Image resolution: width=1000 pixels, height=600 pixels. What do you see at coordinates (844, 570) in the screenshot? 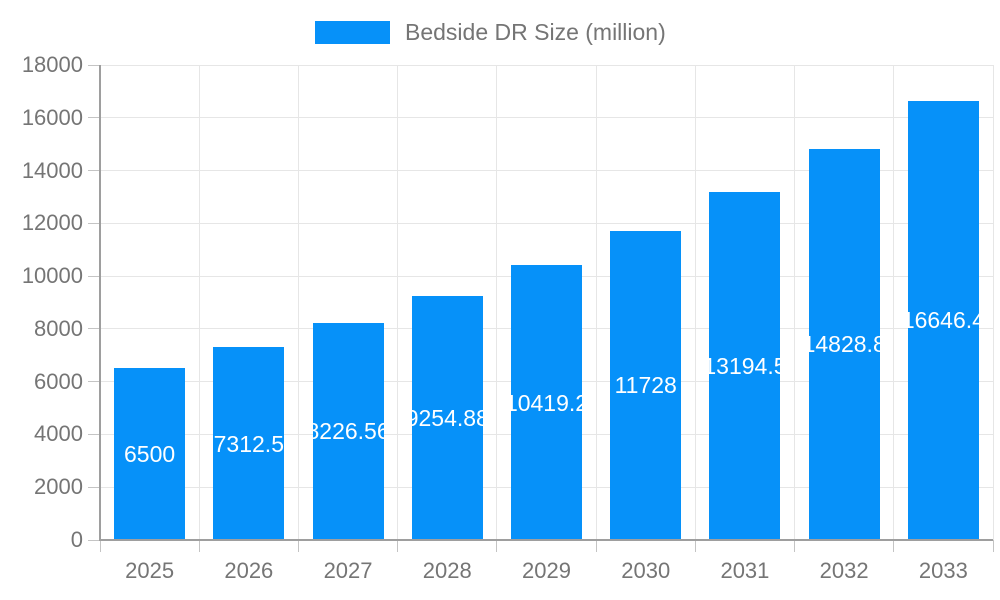
I see `x-tick-label: 2032` at bounding box center [844, 570].